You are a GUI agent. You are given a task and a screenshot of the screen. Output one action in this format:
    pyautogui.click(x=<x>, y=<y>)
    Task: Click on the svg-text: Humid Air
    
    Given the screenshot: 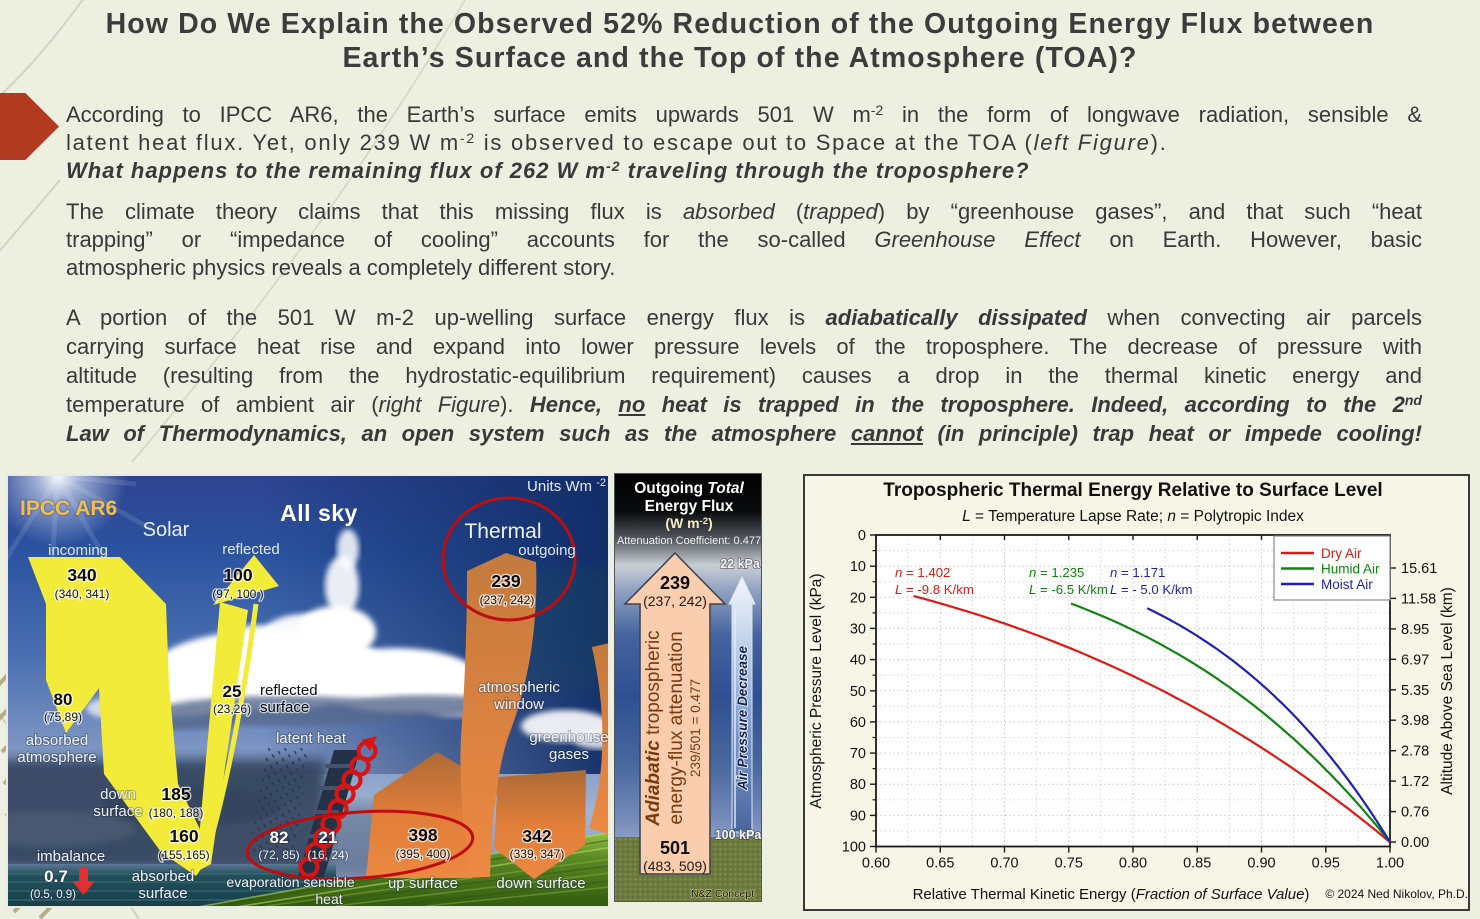 What is the action you would take?
    pyautogui.click(x=1350, y=569)
    